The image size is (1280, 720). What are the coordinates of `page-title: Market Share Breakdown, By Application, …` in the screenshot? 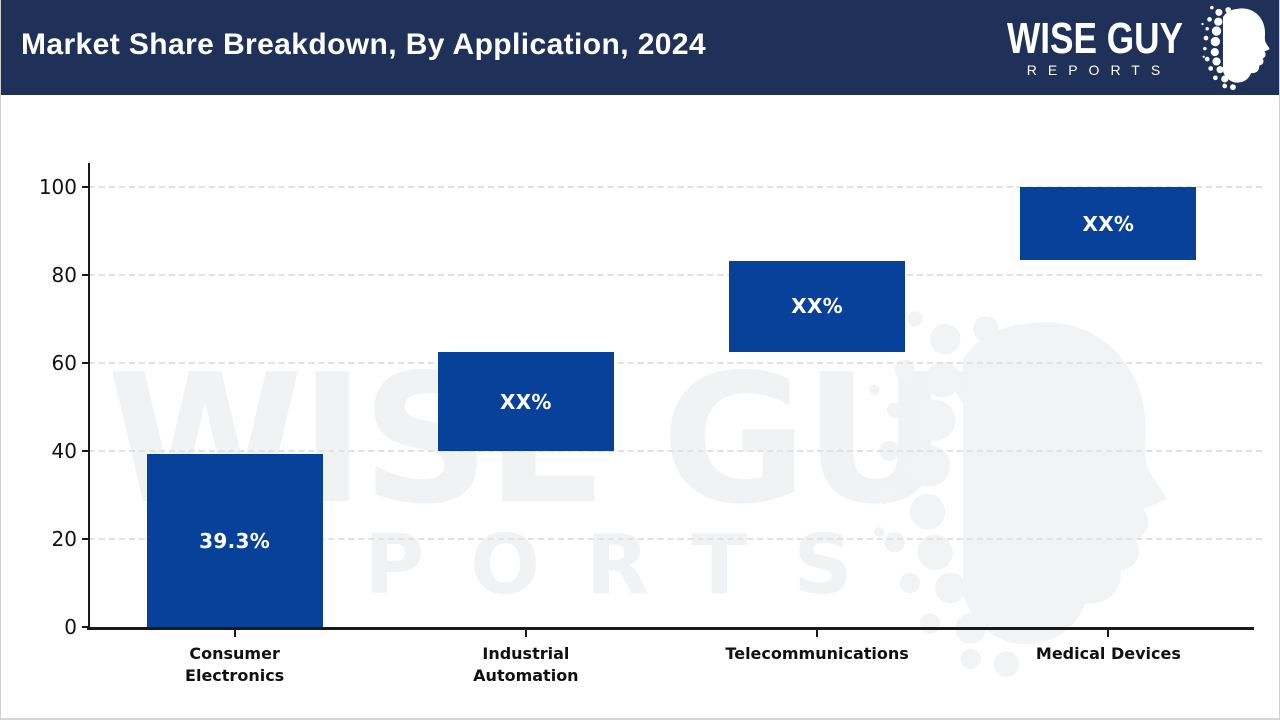 It's located at (364, 44).